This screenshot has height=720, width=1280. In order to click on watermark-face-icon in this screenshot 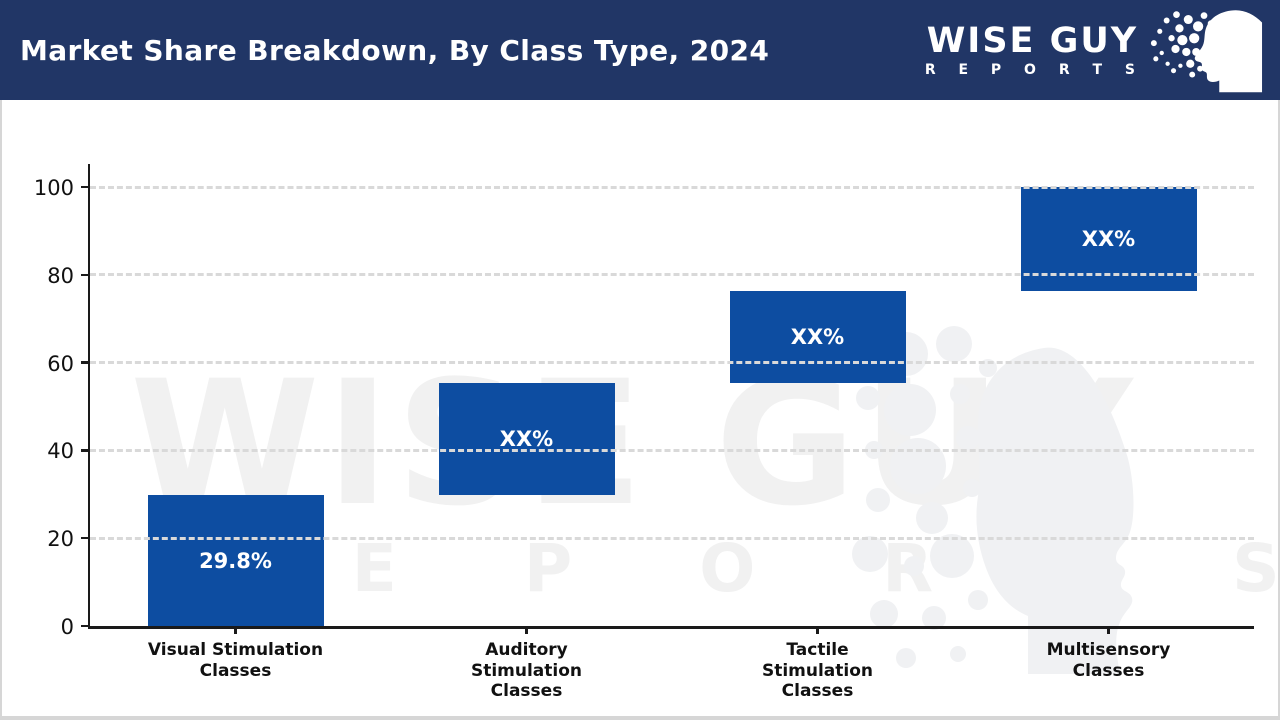, I will do `click(993, 500)`.